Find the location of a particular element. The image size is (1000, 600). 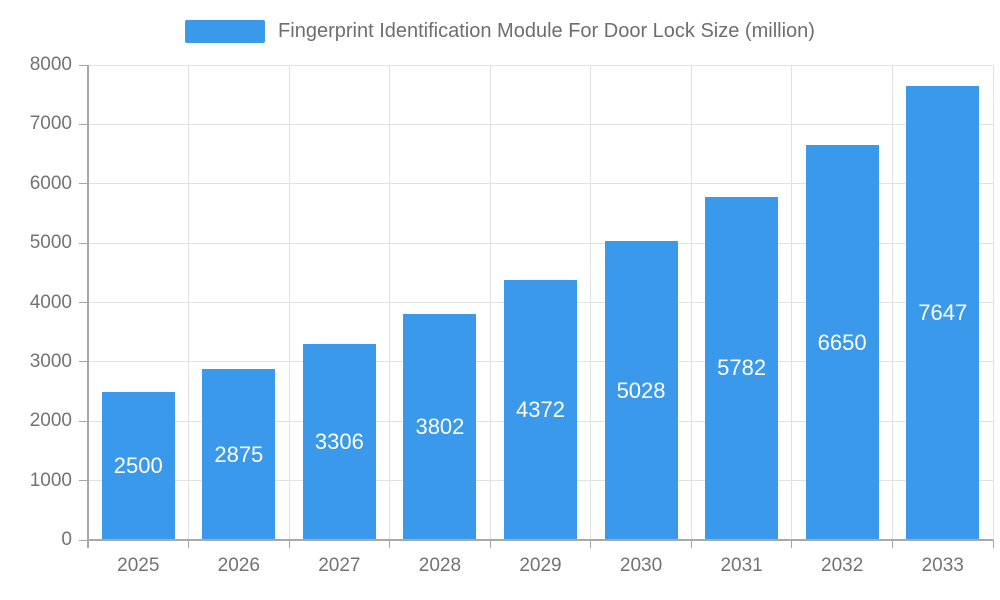

bar-value-label: 3306 is located at coordinates (339, 441).